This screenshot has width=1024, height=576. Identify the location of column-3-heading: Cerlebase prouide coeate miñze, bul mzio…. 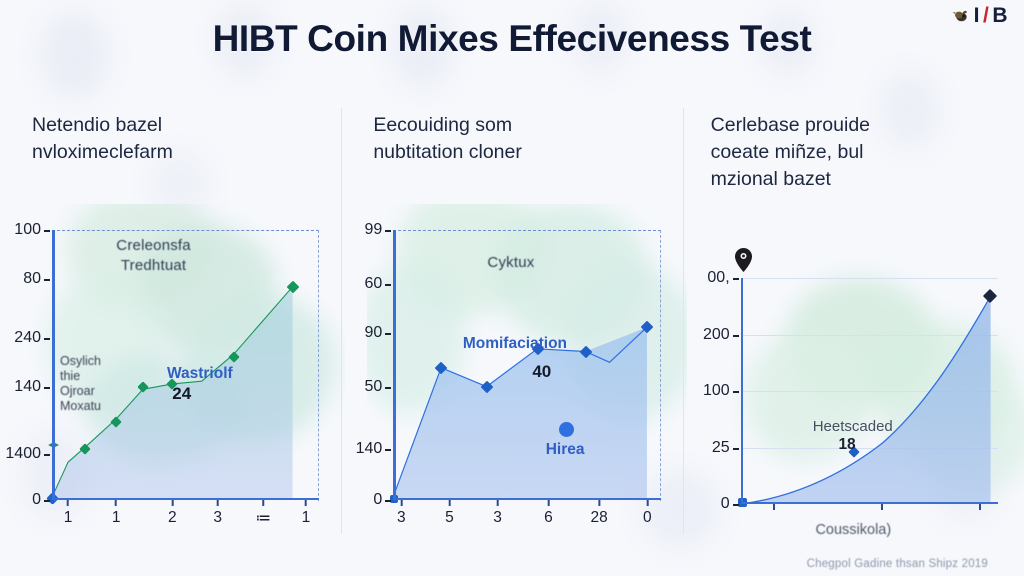
(858, 152).